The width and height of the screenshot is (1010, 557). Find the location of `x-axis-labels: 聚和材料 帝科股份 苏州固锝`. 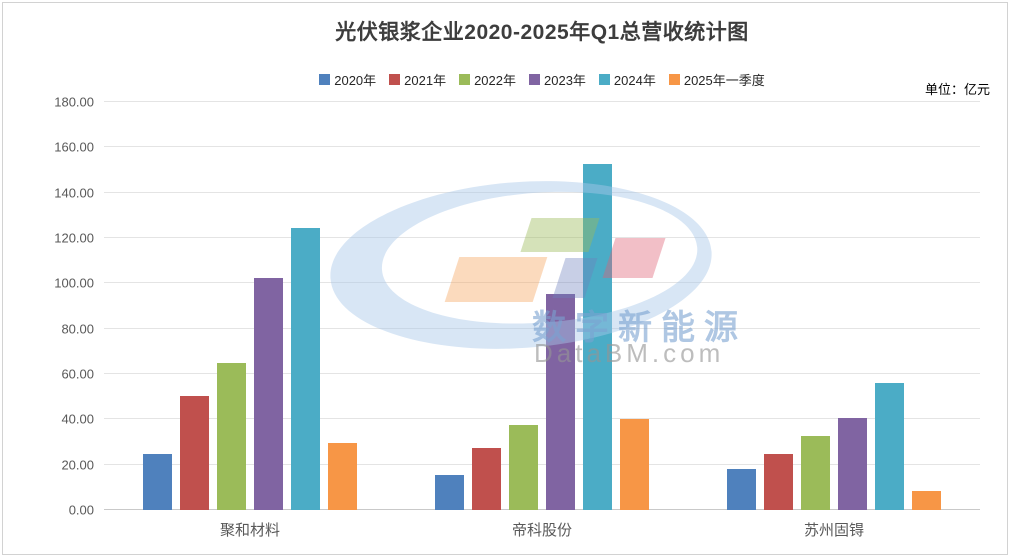

x-axis-labels: 聚和材料 帝科股份 苏州固锝 is located at coordinates (542, 529).